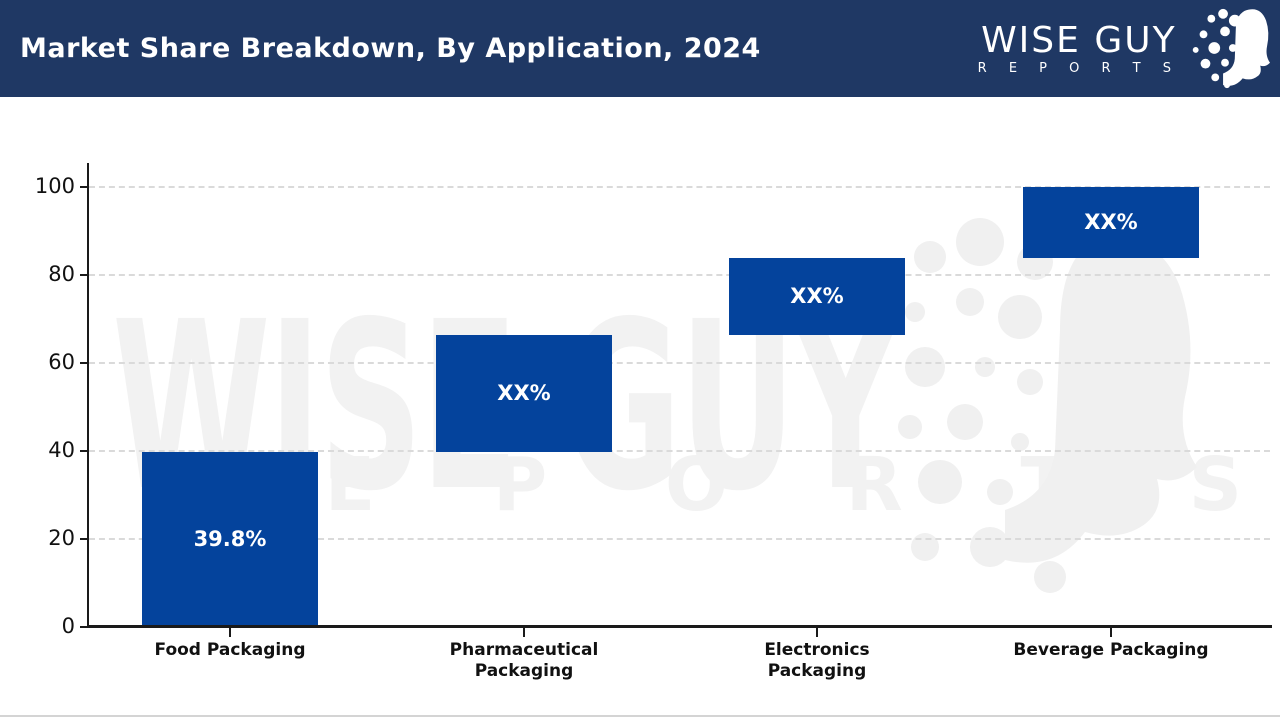 This screenshot has height=720, width=1280. Describe the element at coordinates (61, 450) in the screenshot. I see `y-tick-label-40: 40` at that location.